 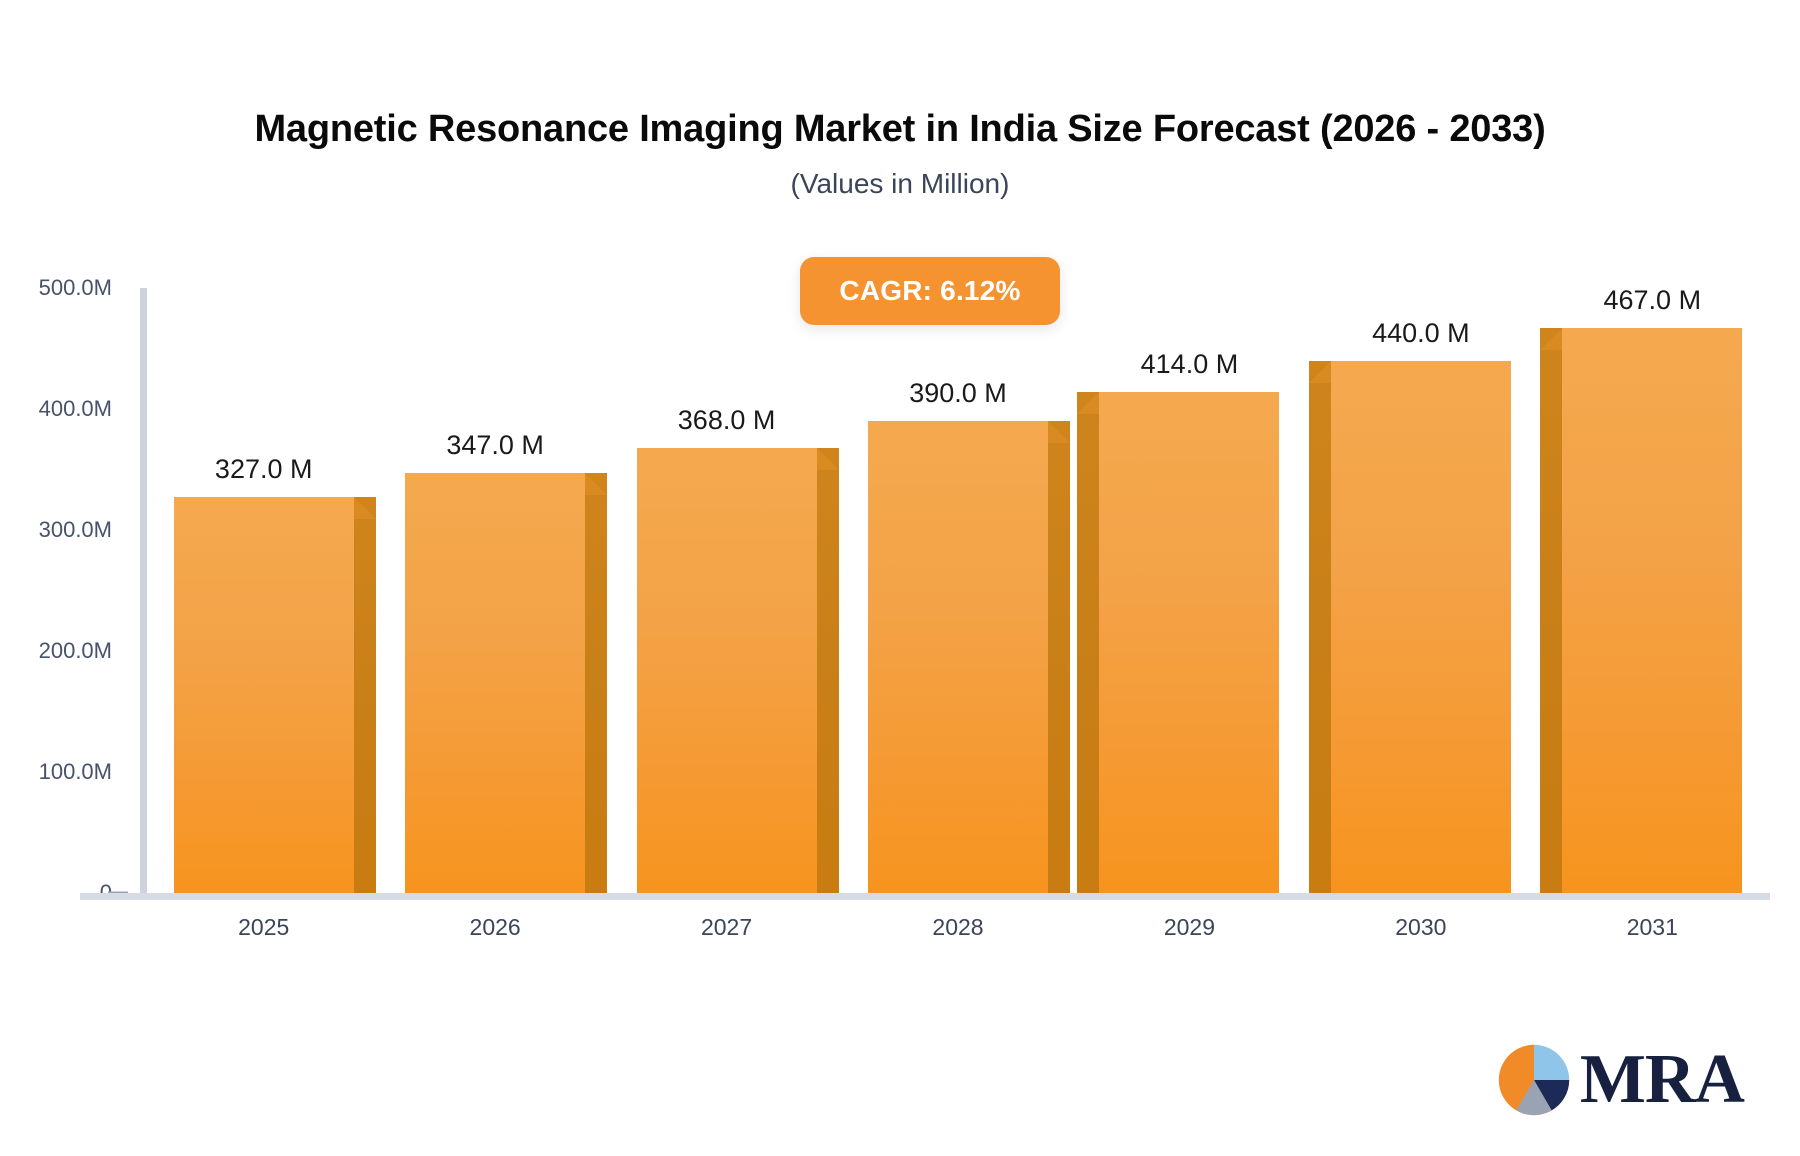 I want to click on bar-2029: 414.0 M, so click(x=1178, y=621).